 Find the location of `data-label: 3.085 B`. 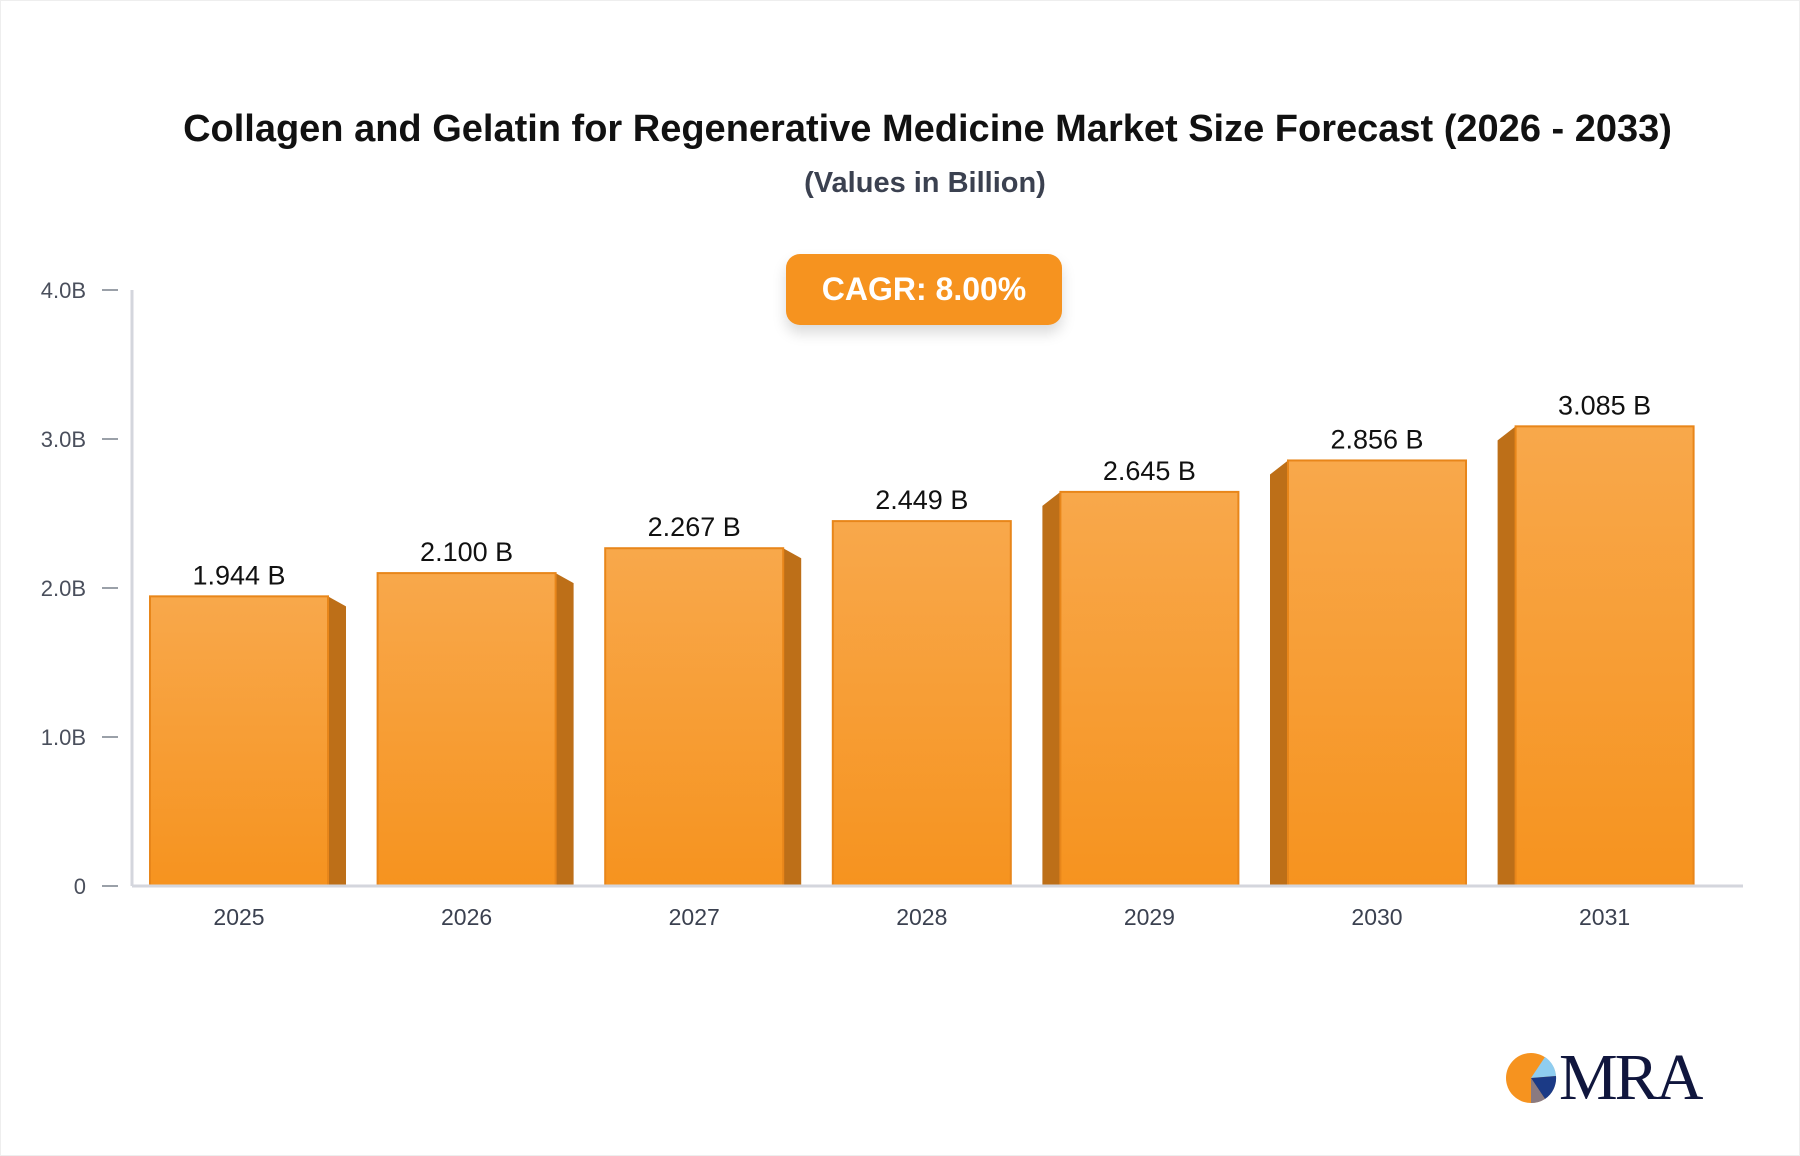

data-label: 3.085 B is located at coordinates (1604, 405).